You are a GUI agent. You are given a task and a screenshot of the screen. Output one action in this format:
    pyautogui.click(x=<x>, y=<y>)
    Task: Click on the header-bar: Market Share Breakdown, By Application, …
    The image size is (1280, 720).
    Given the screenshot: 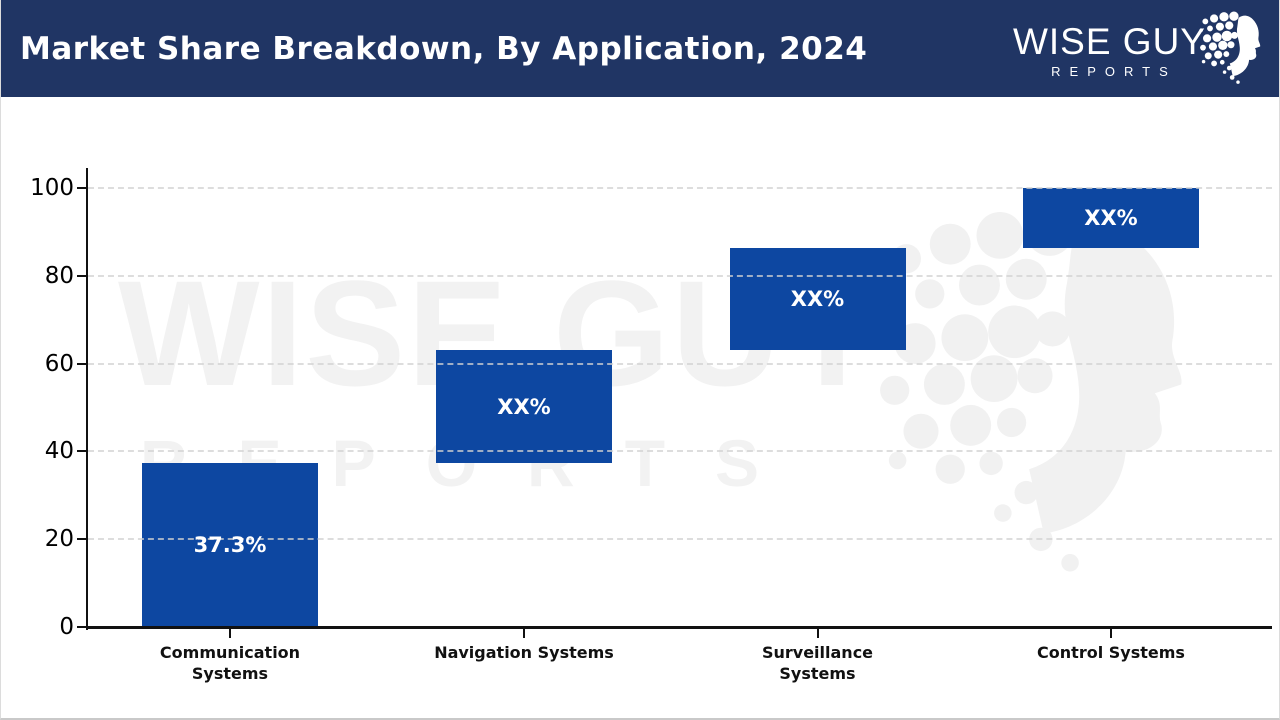 What is the action you would take?
    pyautogui.click(x=640, y=48)
    